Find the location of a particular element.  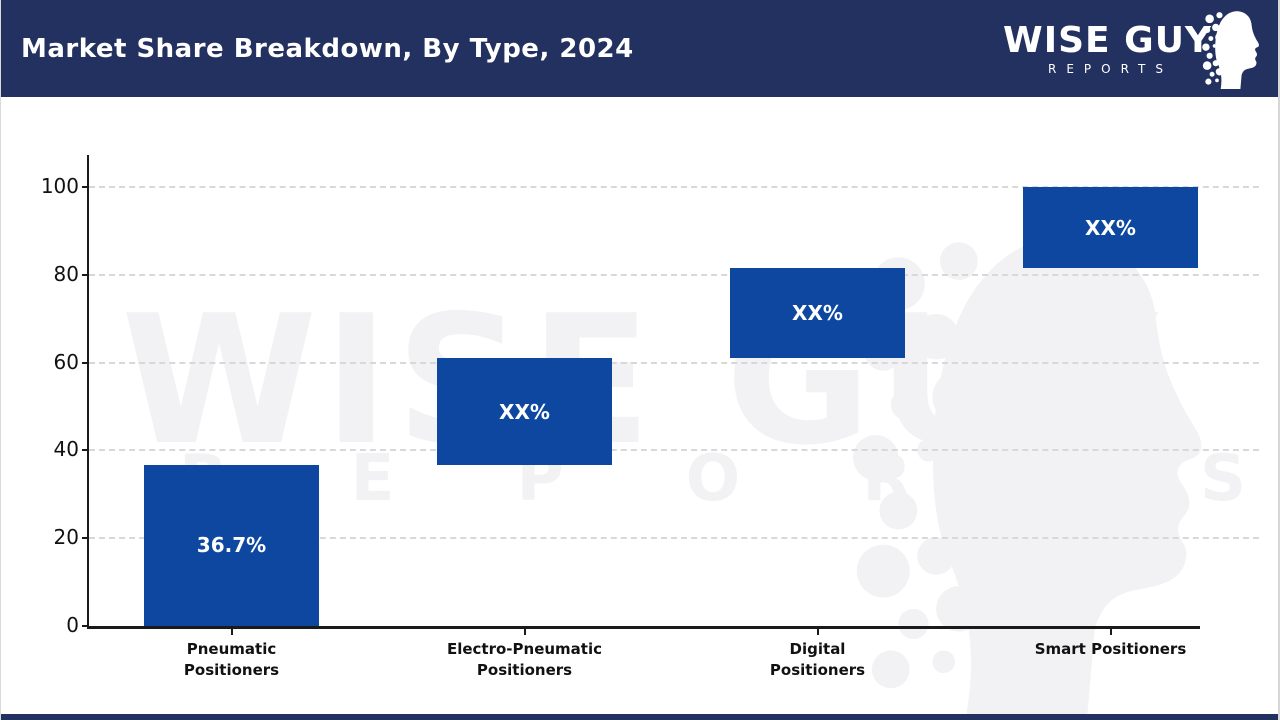

x-category-label: Smart Positioners is located at coordinates (1111, 649).